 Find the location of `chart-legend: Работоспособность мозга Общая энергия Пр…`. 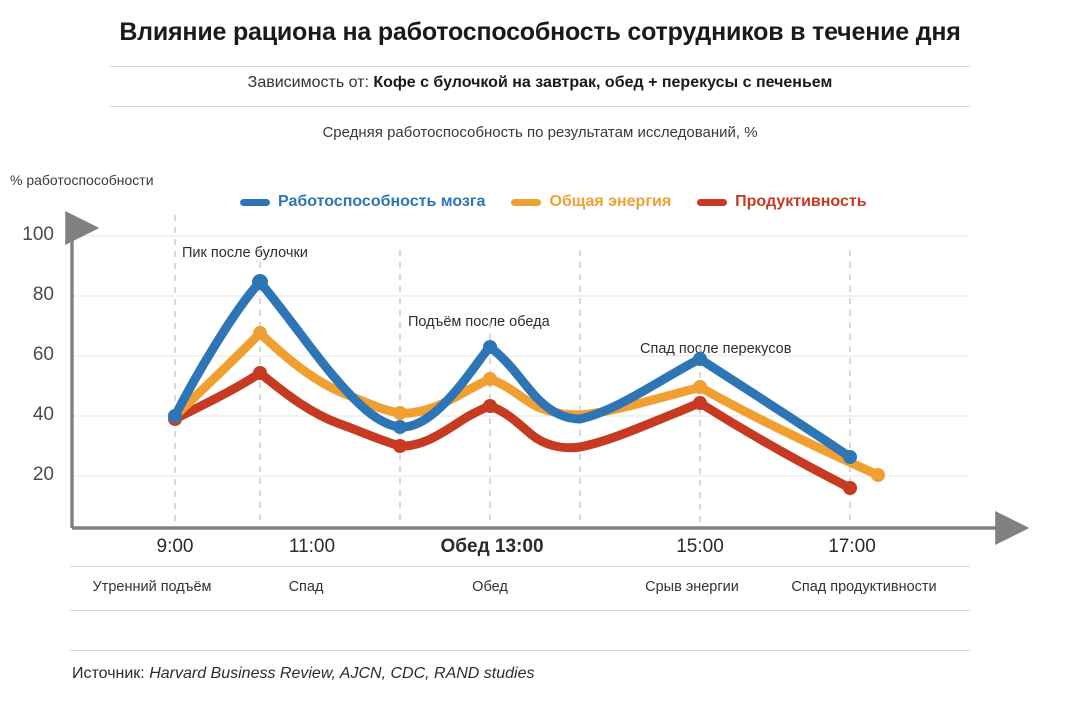

chart-legend: Работоспособность мозга Общая энергия Пр… is located at coordinates (553, 202).